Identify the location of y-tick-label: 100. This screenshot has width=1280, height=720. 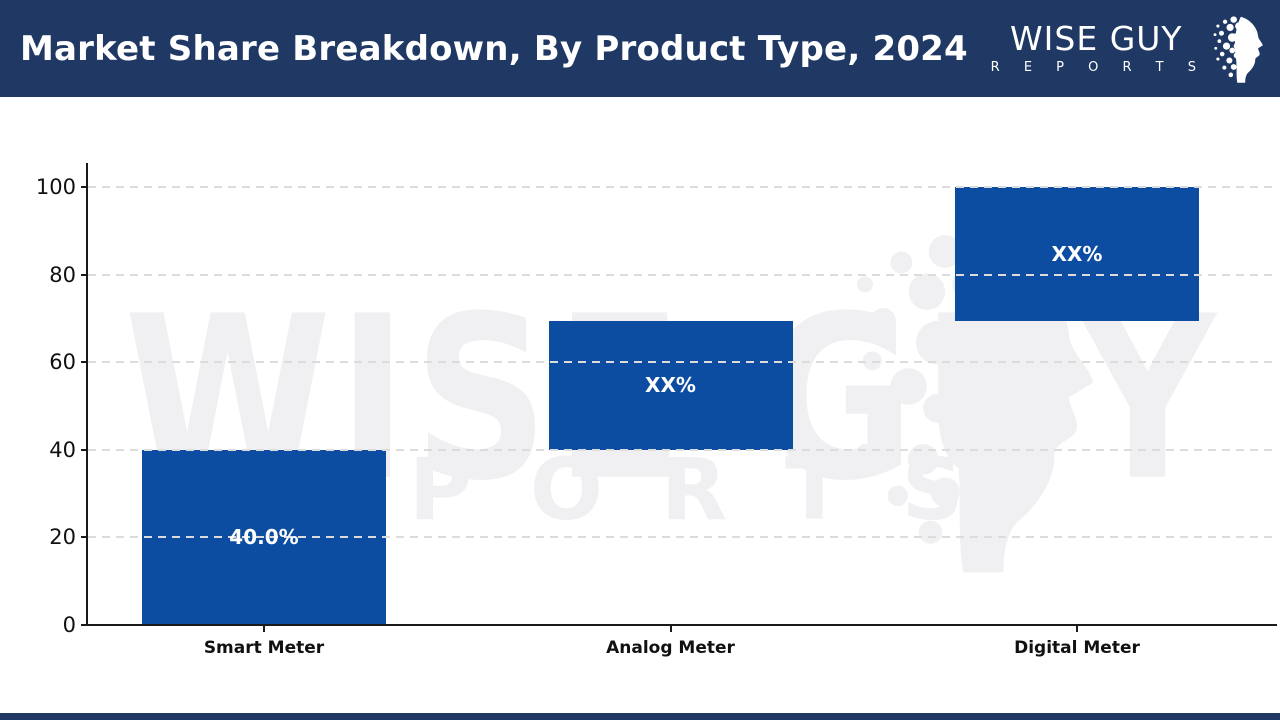
(55, 187).